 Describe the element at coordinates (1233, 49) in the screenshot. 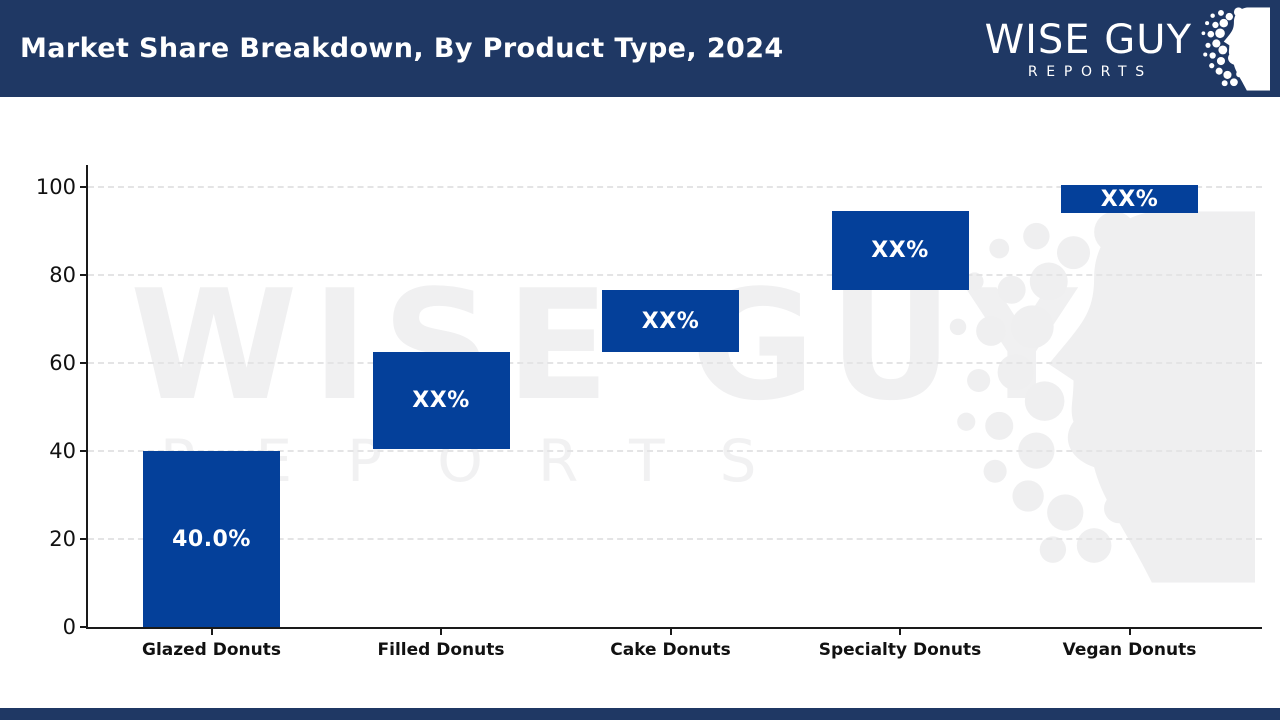

I see `wiseguy-head-icon` at that location.